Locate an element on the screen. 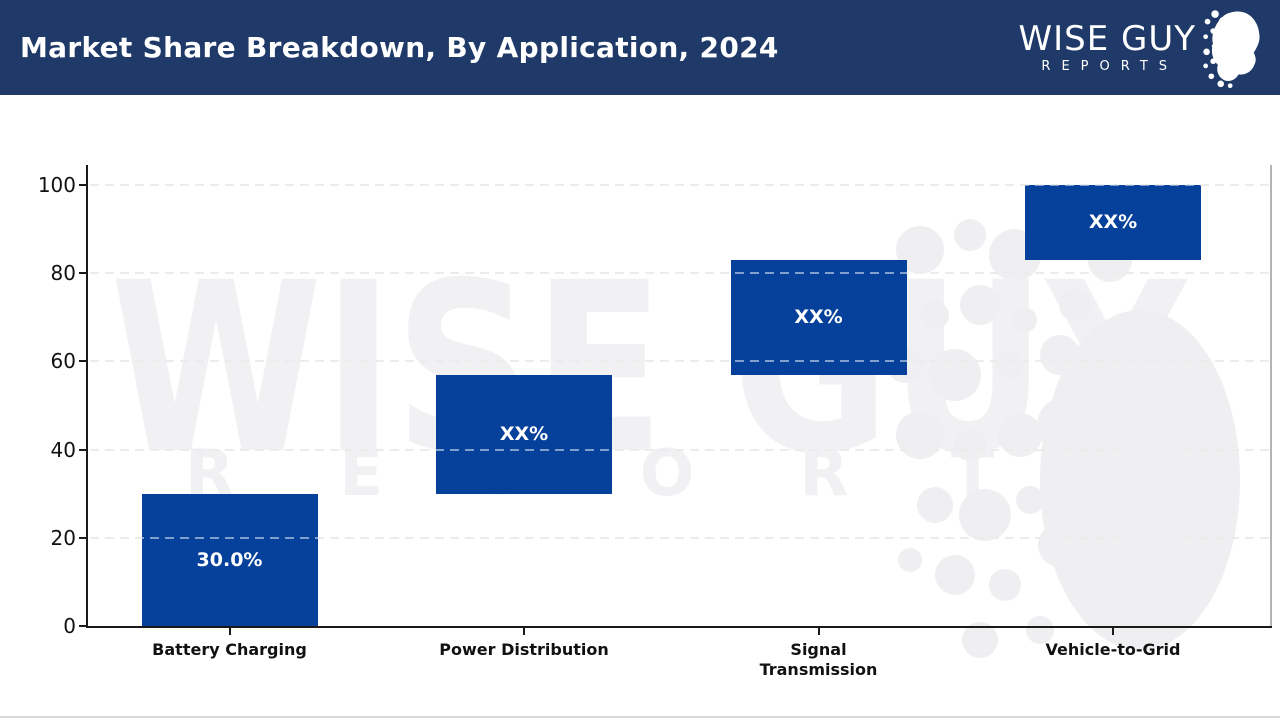  bar-value-label-signal-transmission: XX% is located at coordinates (818, 317).